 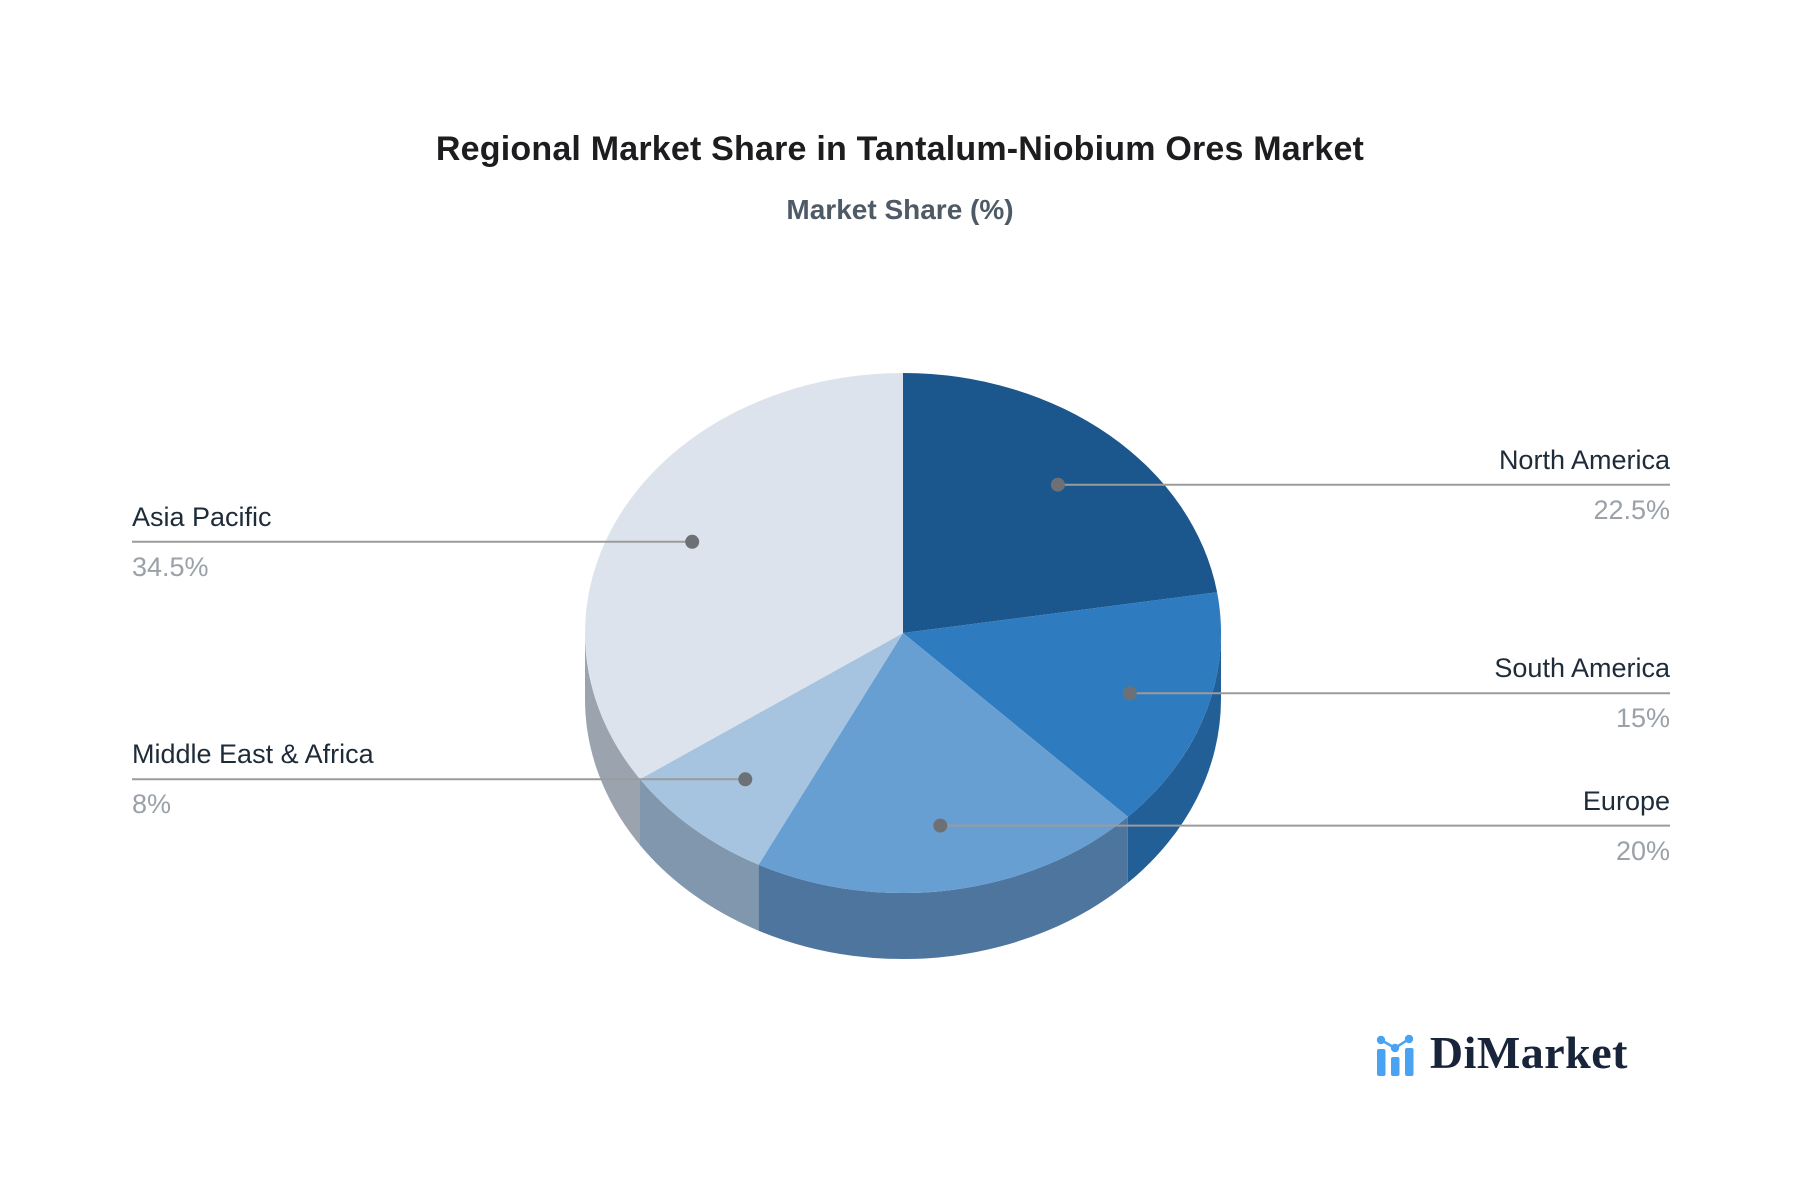 I want to click on bar-line-chart-icon, so click(x=1395, y=1055).